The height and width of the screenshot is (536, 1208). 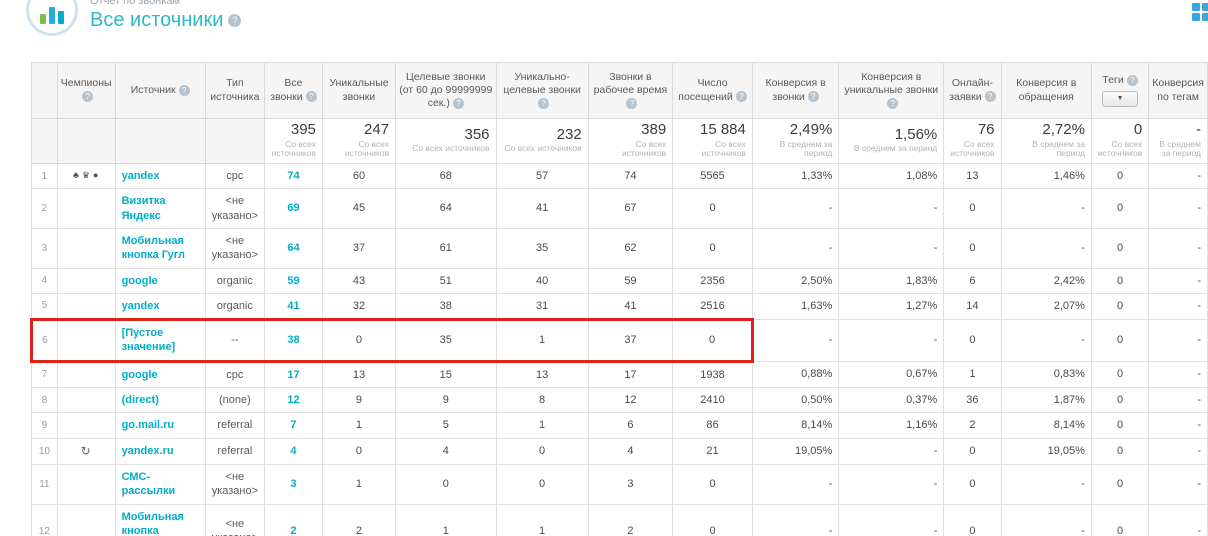 I want to click on col-header-source: Источник?, so click(x=160, y=90).